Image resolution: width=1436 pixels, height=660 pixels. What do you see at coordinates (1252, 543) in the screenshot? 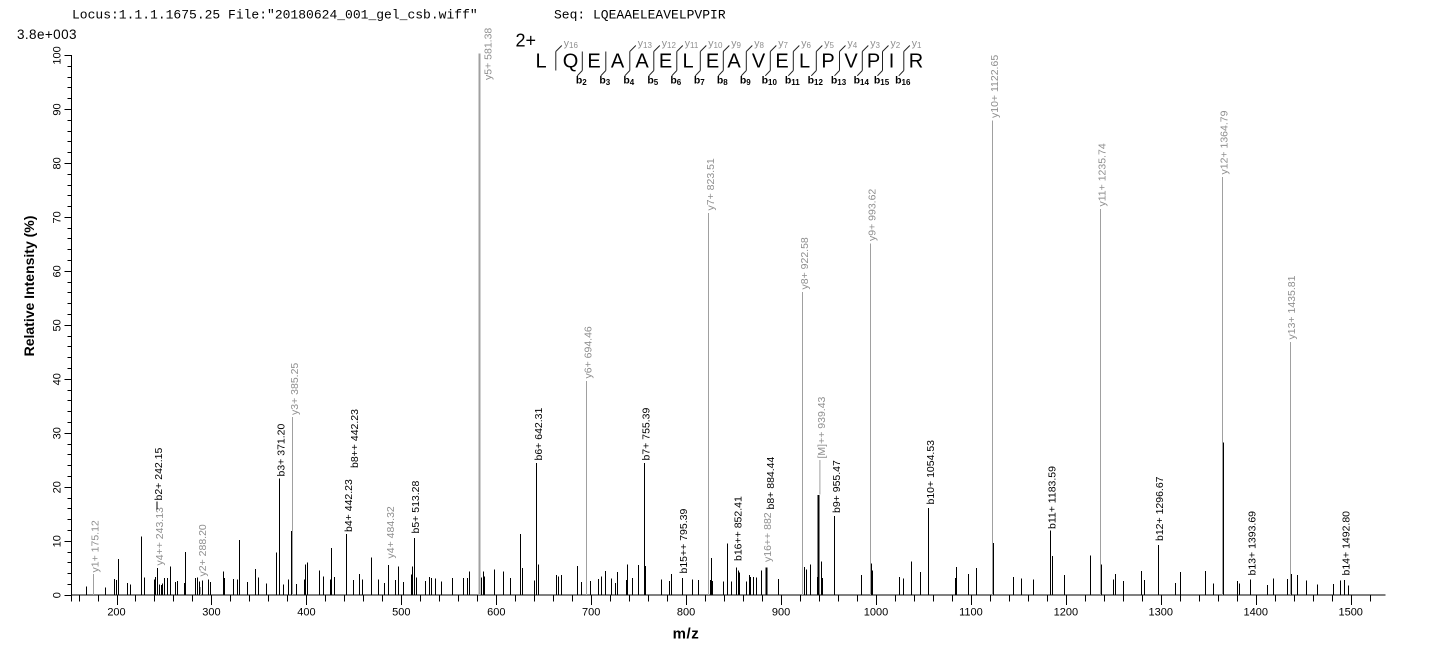
I see `svg-text: b13+ 1393.69` at bounding box center [1252, 543].